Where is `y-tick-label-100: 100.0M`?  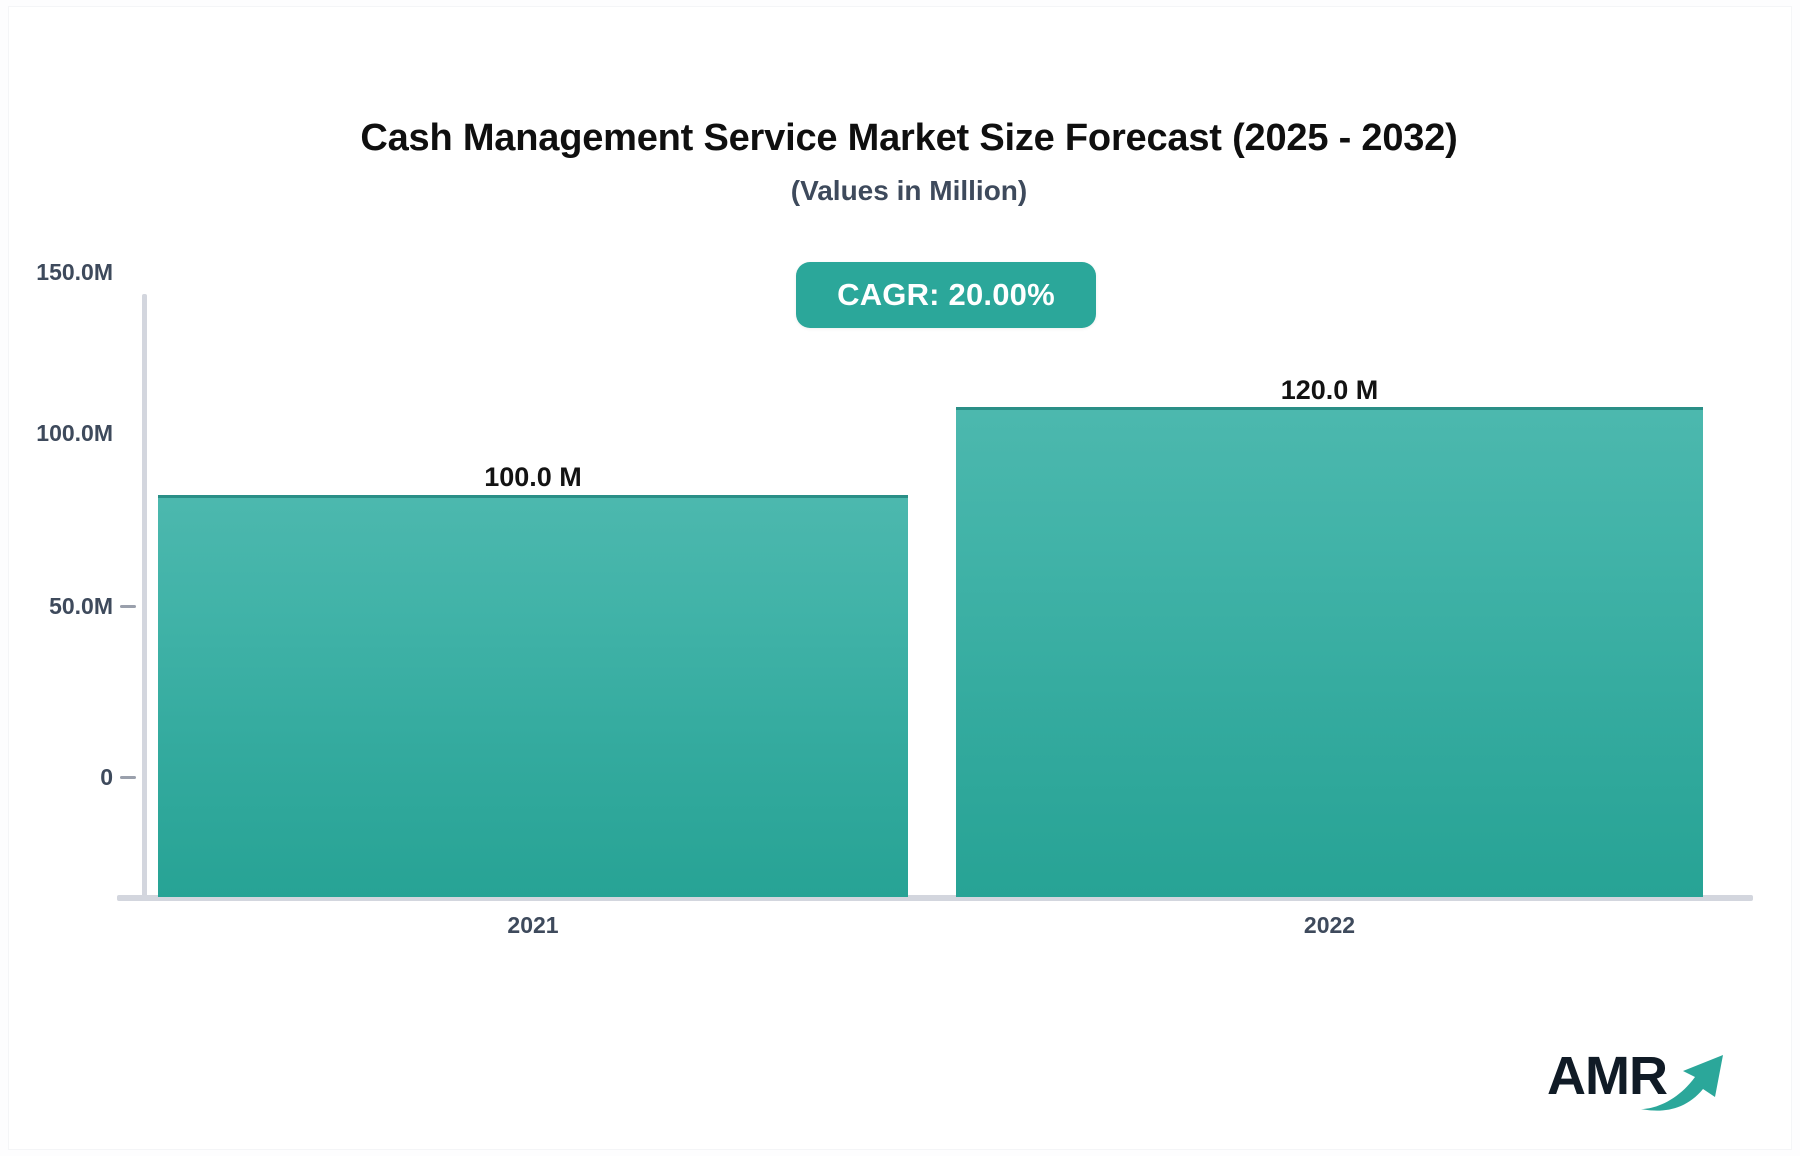 y-tick-label-100: 100.0M is located at coordinates (74, 433).